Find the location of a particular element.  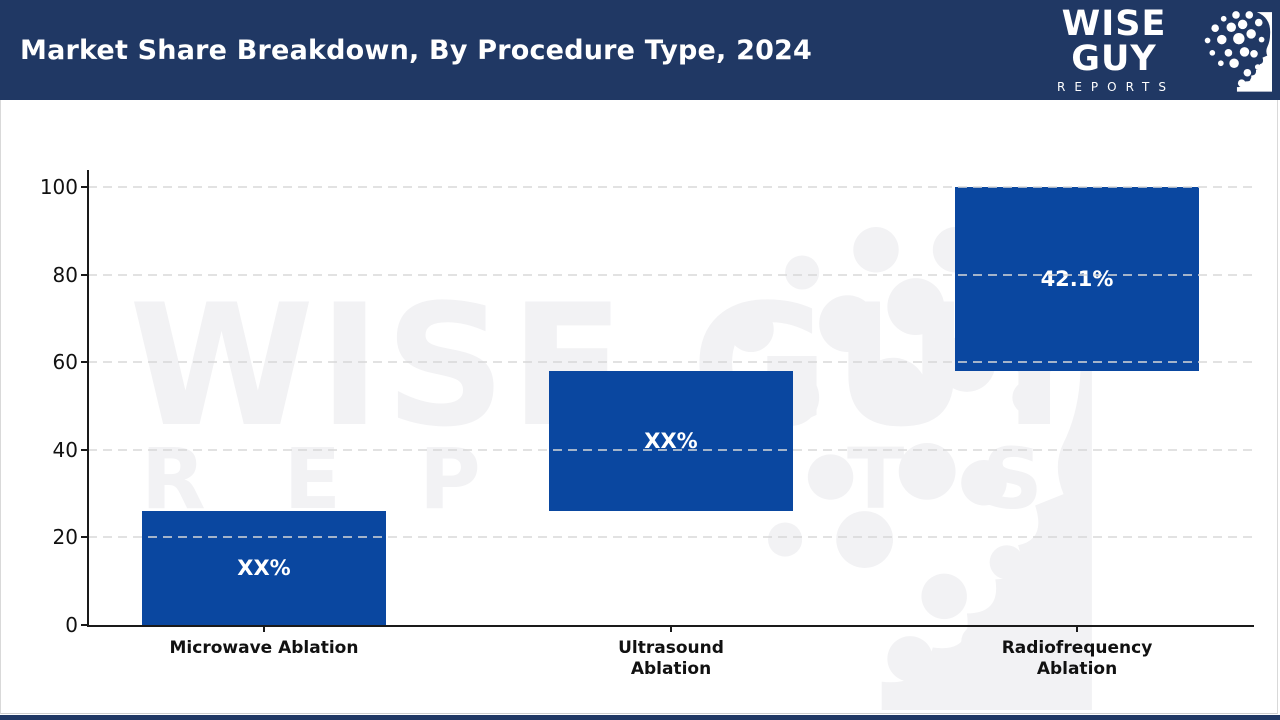

bar-value-label: 42.1% is located at coordinates (1077, 279).